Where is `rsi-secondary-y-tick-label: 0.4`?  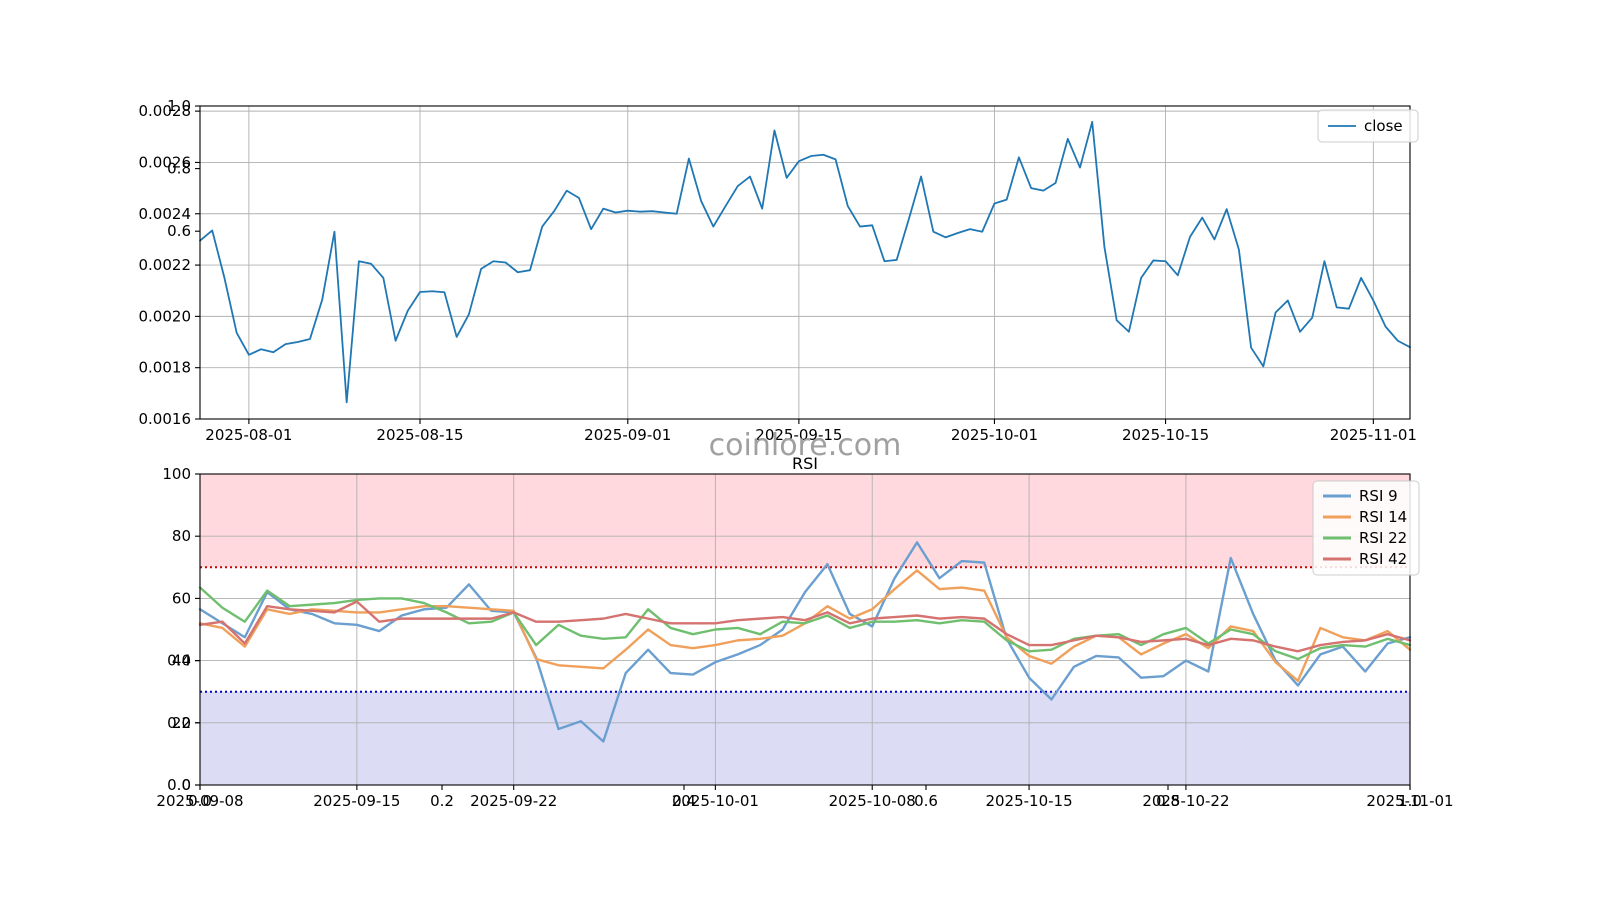 rsi-secondary-y-tick-label: 0.4 is located at coordinates (179, 661).